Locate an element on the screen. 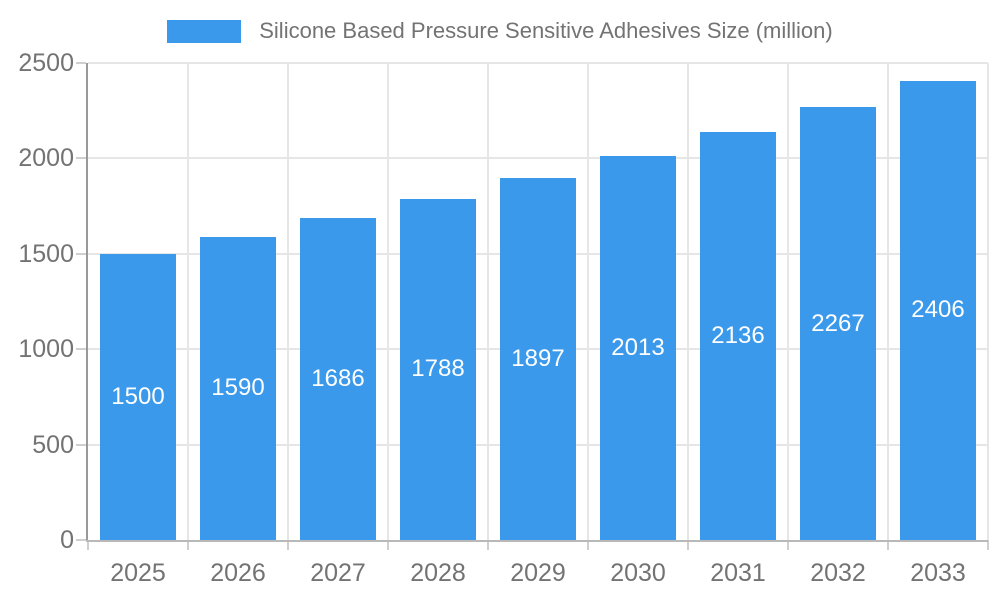 This screenshot has width=1000, height=600. x-axis-tick-label: 2033 is located at coordinates (938, 573).